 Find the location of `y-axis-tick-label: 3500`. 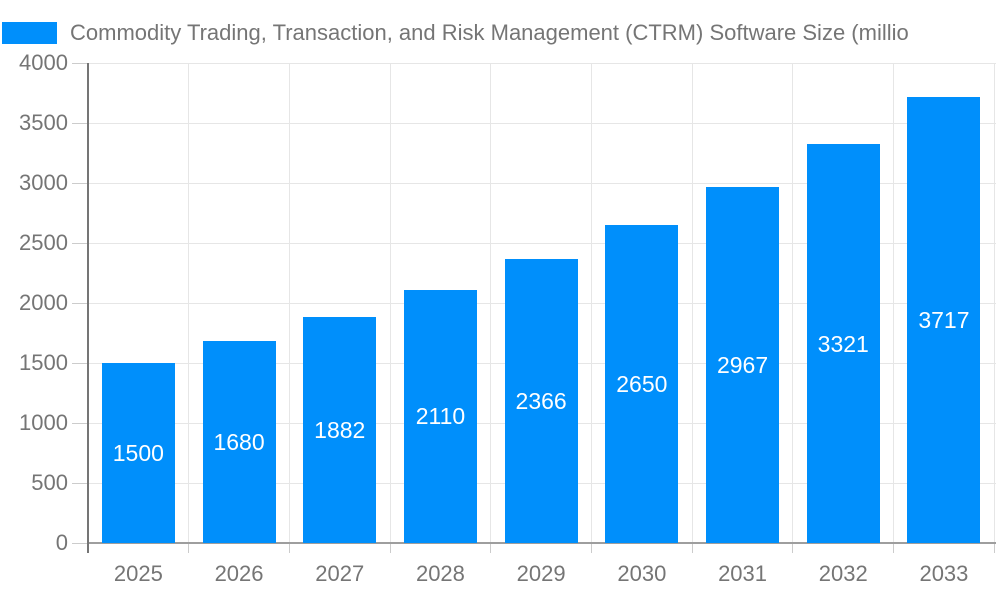

y-axis-tick-label: 3500 is located at coordinates (43, 122).